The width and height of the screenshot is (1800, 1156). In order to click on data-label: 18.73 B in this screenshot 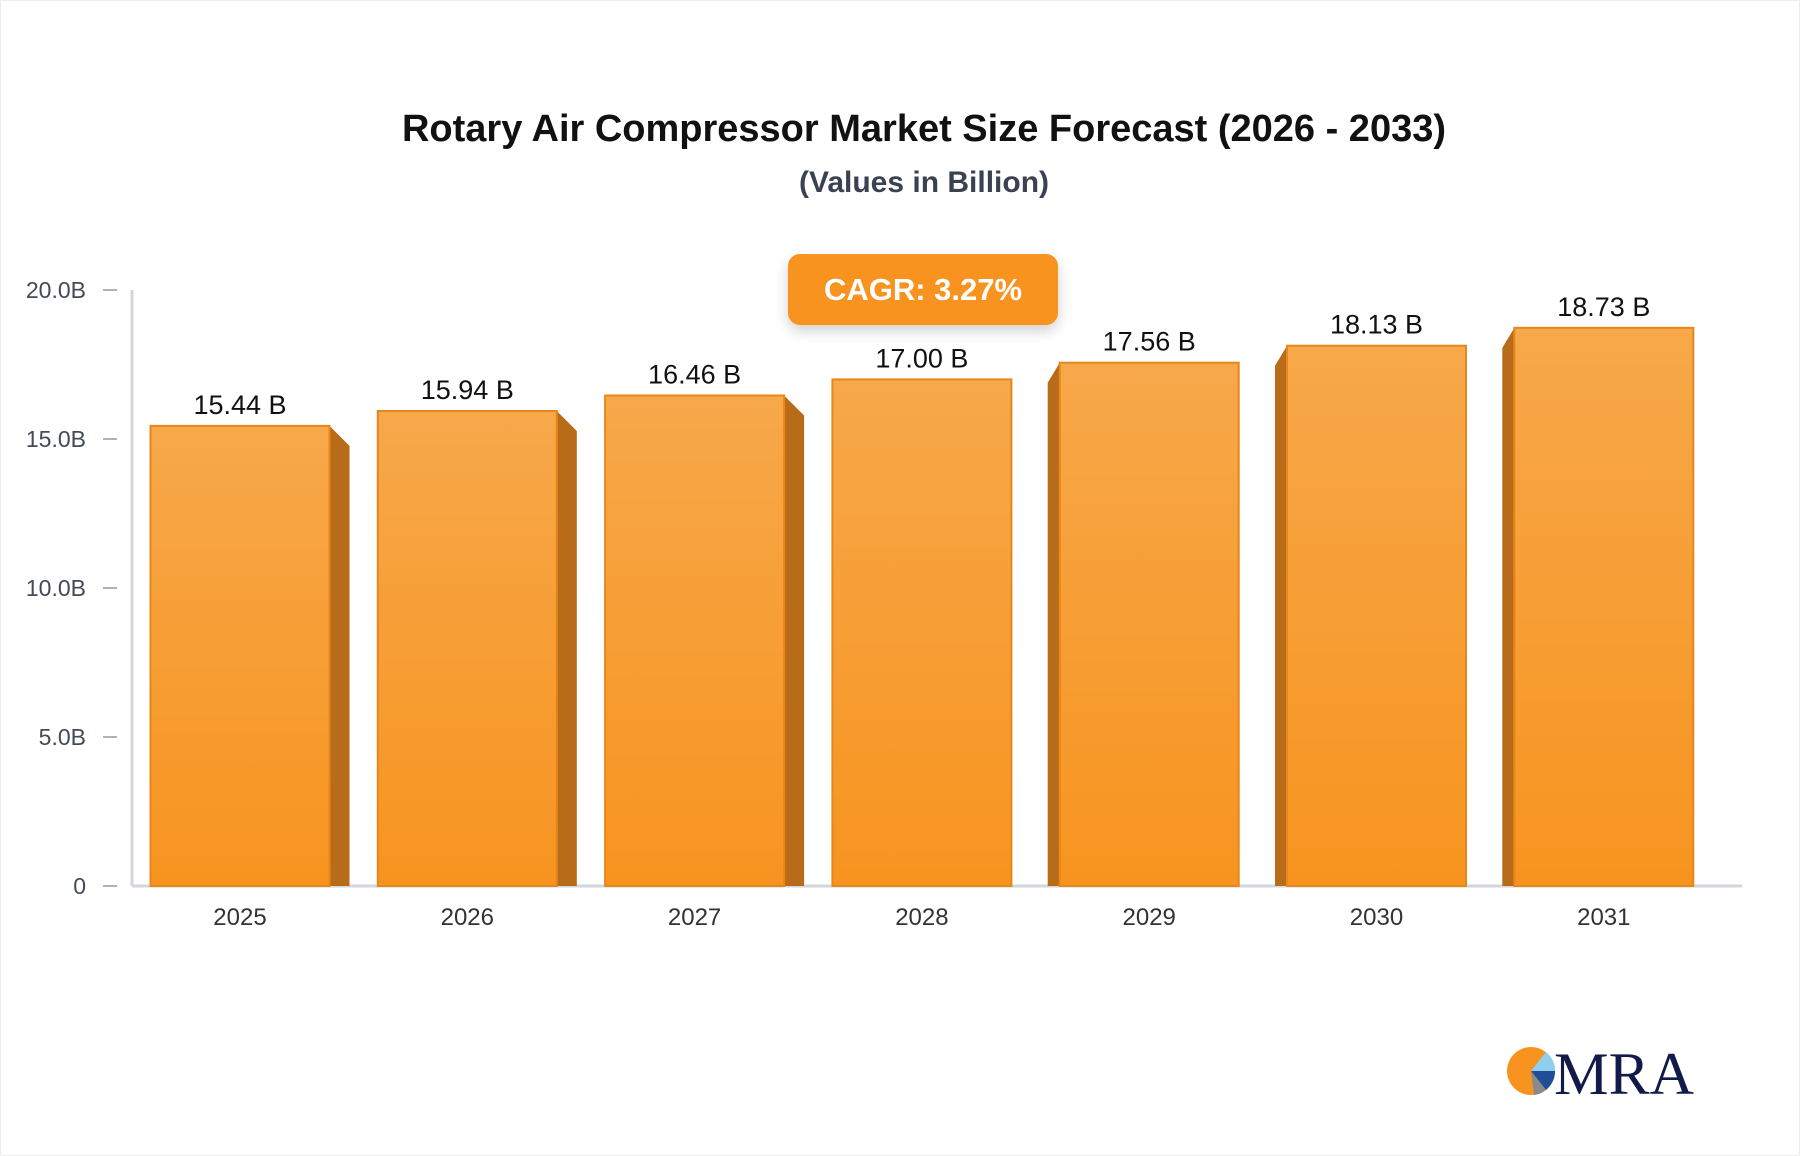, I will do `click(1603, 307)`.